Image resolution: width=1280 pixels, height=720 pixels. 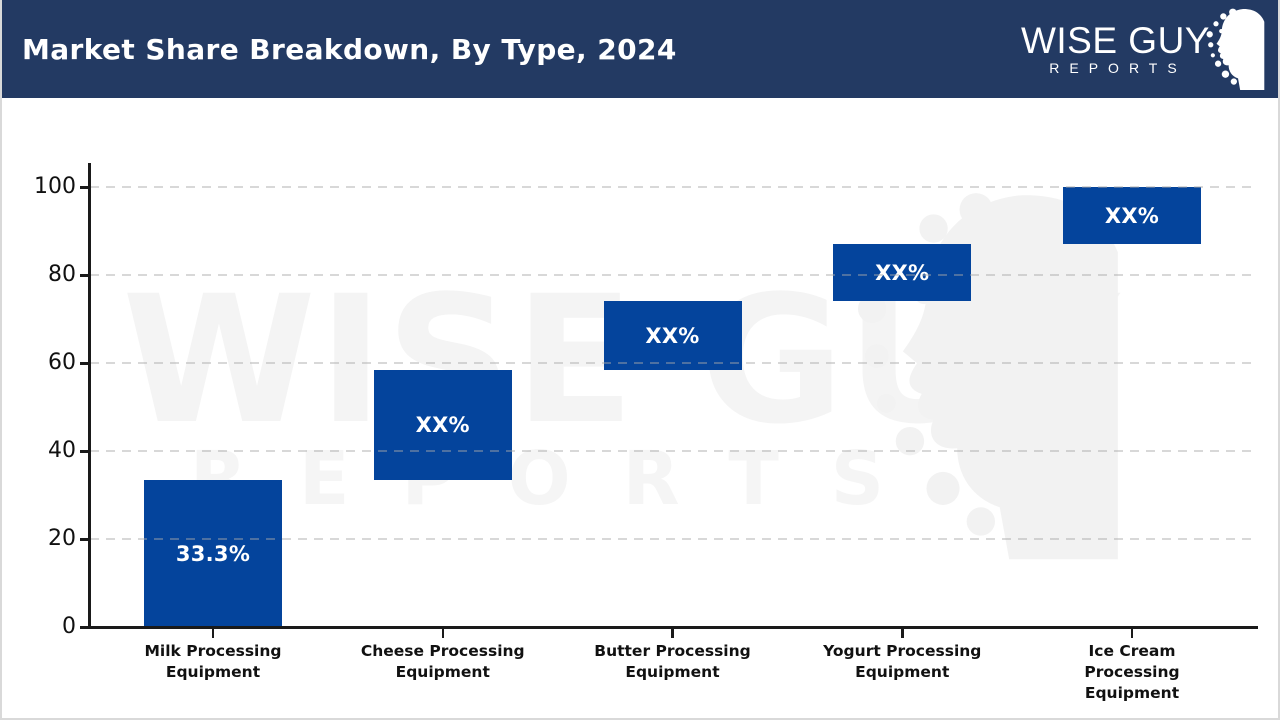 I want to click on x-category-label: Butter Processing Equipment, so click(x=673, y=662).